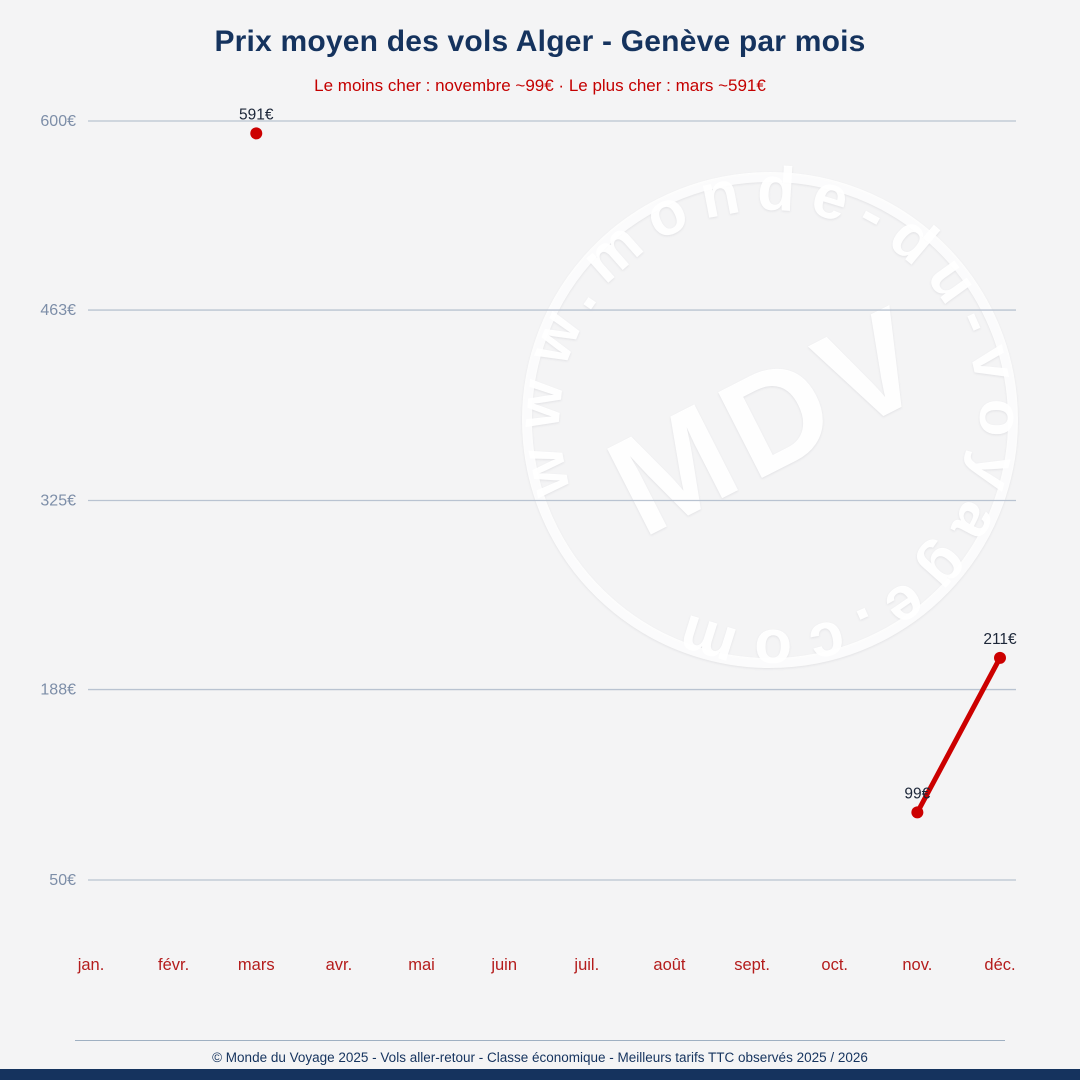  What do you see at coordinates (752, 965) in the screenshot?
I see `x-axis-label-9: sept.` at bounding box center [752, 965].